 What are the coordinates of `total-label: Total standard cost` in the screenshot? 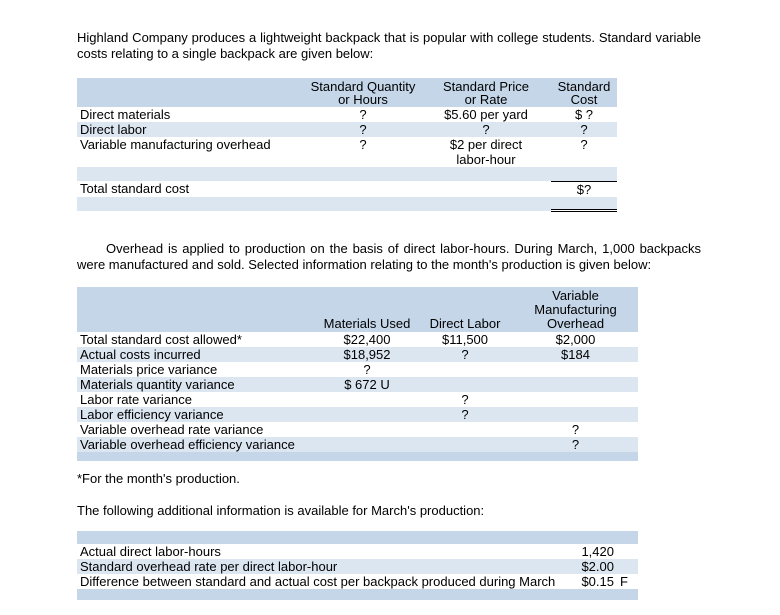 It's located at (135, 188).